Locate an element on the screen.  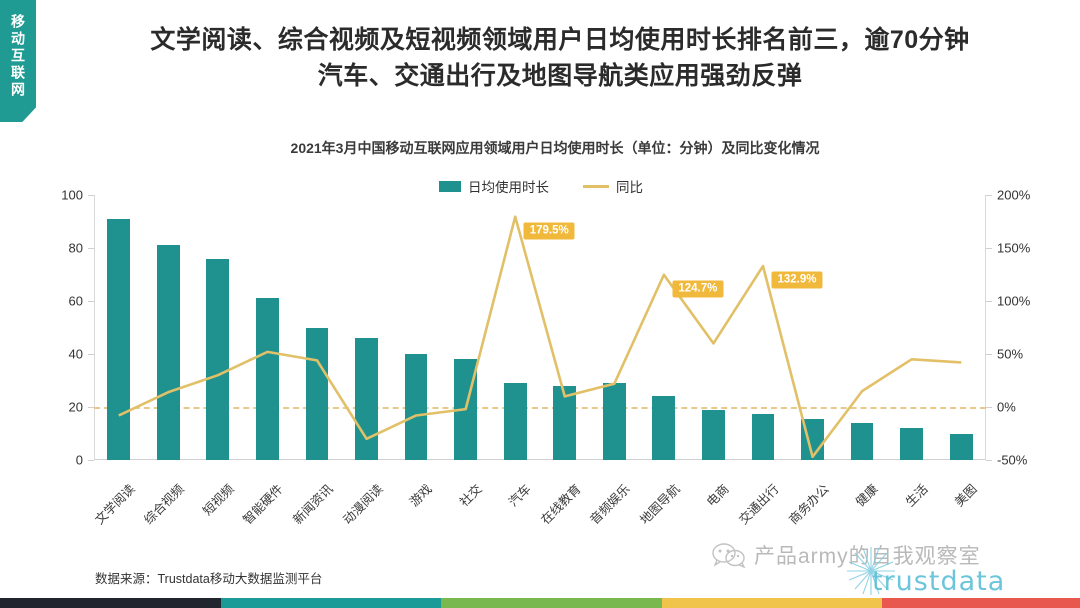
x-label-0: 文学阅读 is located at coordinates (115, 504).